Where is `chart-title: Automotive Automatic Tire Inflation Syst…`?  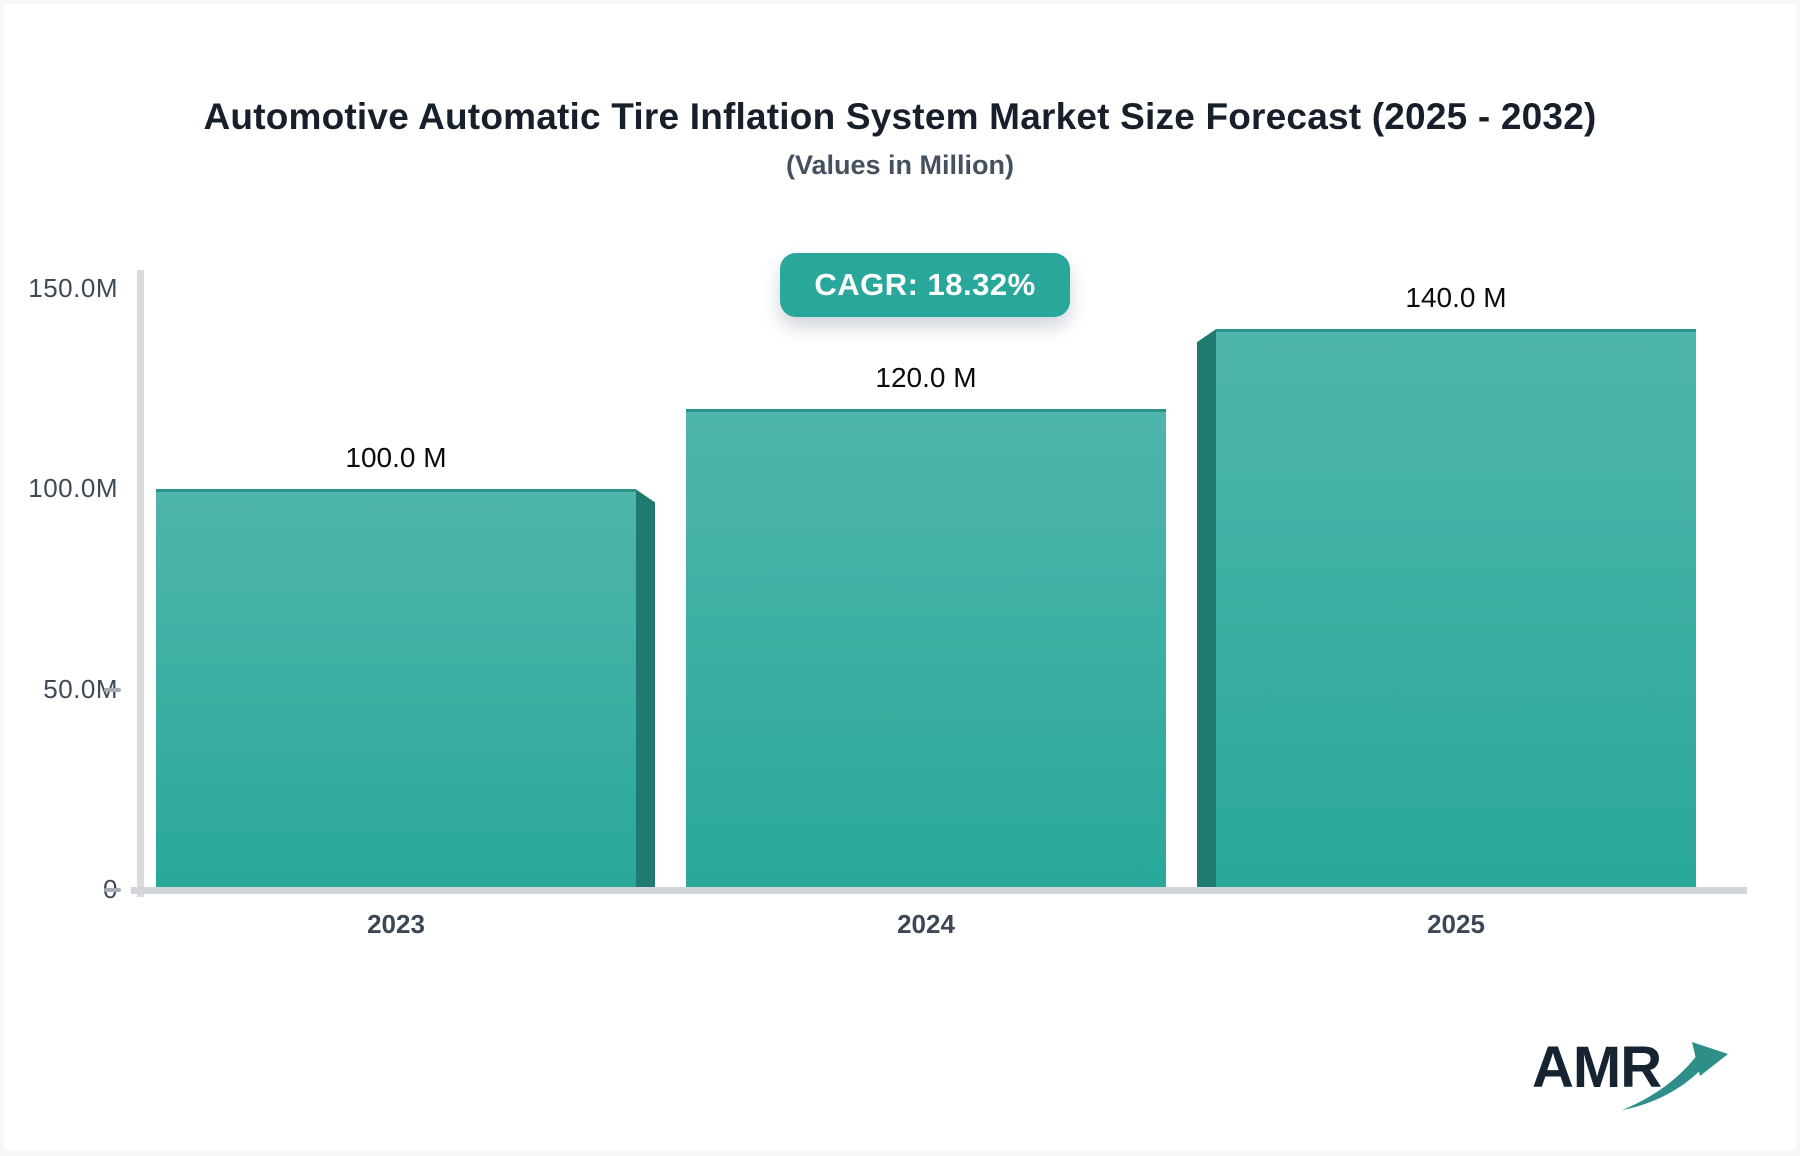 chart-title: Automotive Automatic Tire Inflation Syst… is located at coordinates (900, 116).